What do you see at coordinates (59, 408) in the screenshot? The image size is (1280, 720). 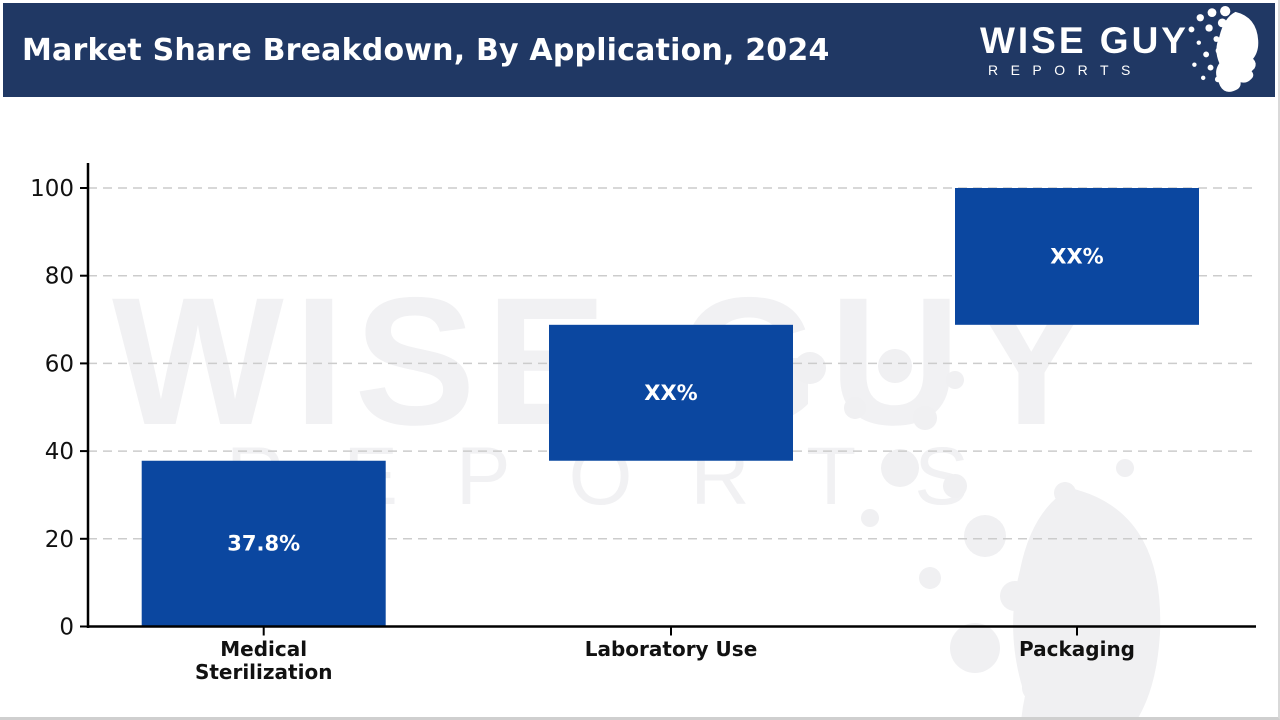 I see `y-axis-ticks: 0 20 40 60 80 100` at bounding box center [59, 408].